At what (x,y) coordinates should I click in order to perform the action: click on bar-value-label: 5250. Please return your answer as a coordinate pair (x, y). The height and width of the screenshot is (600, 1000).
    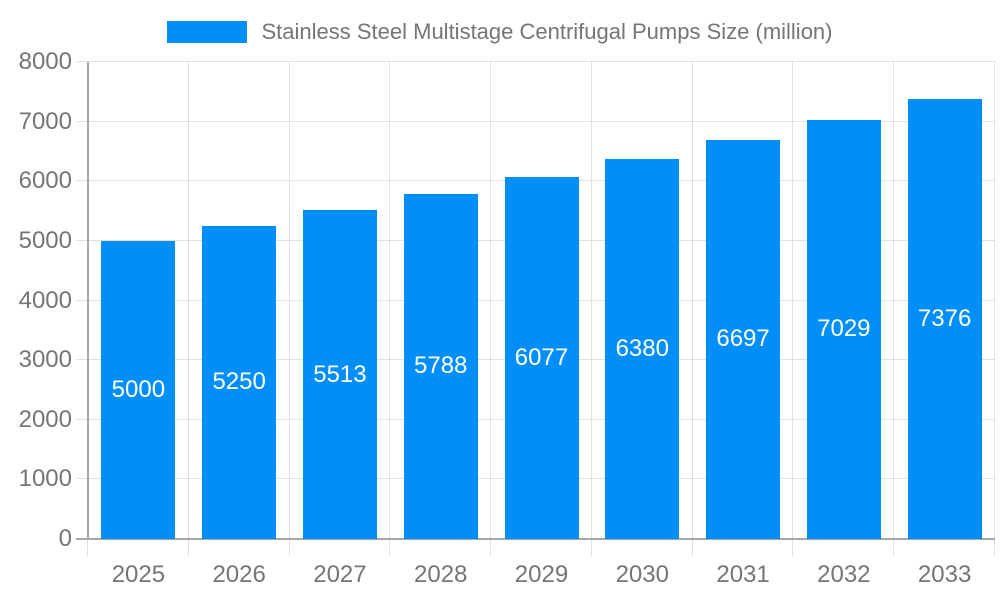
    Looking at the image, I should click on (239, 382).